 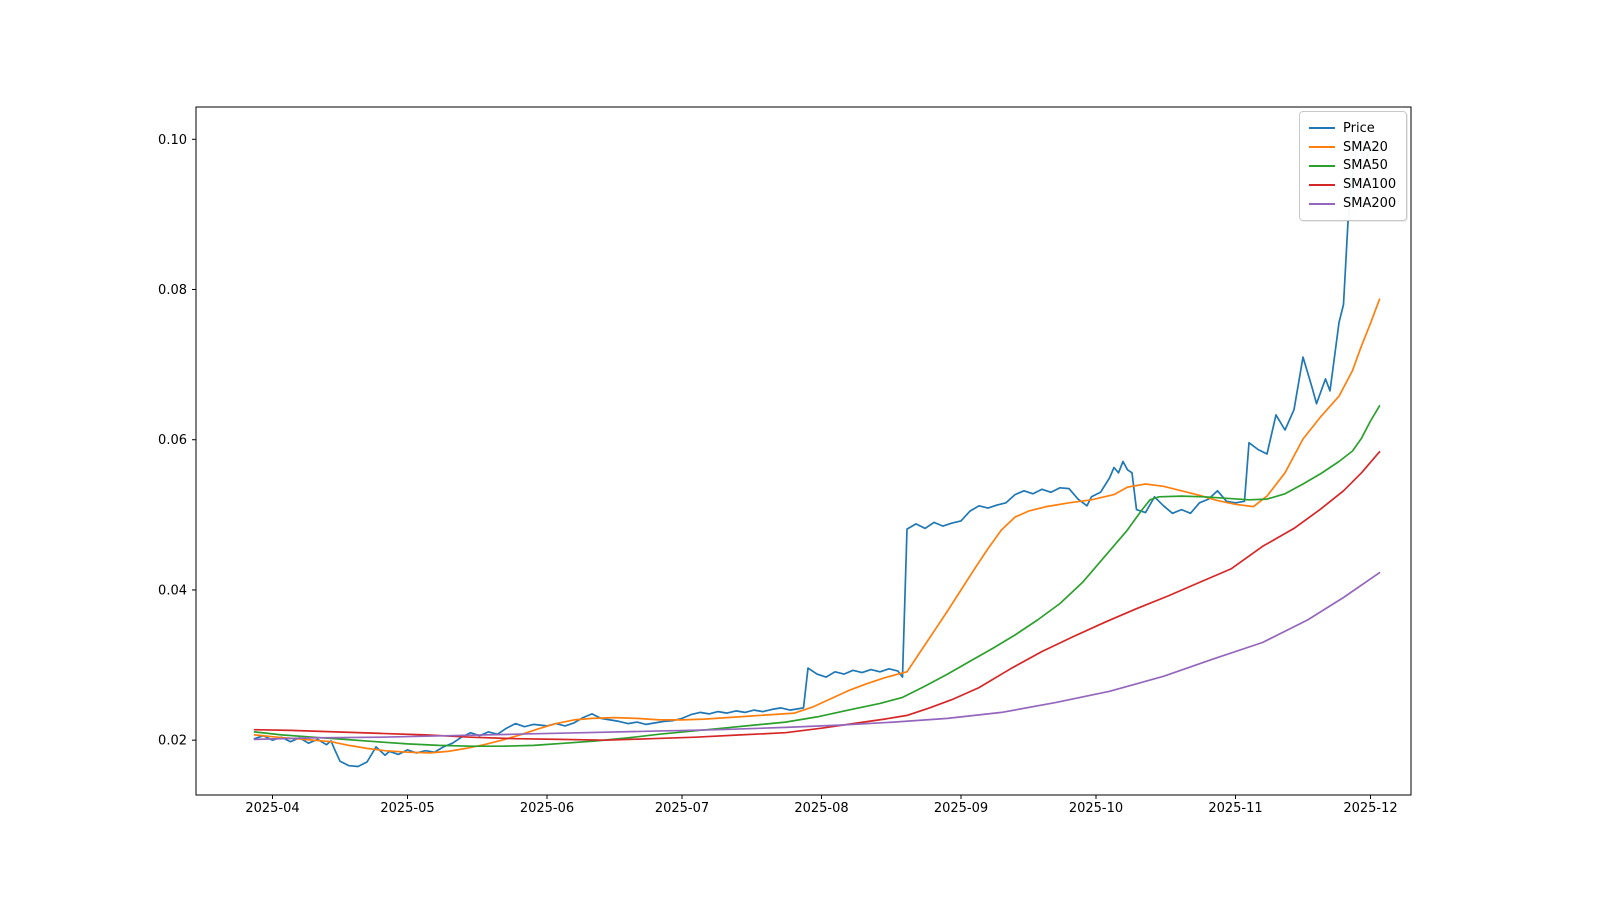 What do you see at coordinates (1359, 128) in the screenshot?
I see `legend-label-price: Price` at bounding box center [1359, 128].